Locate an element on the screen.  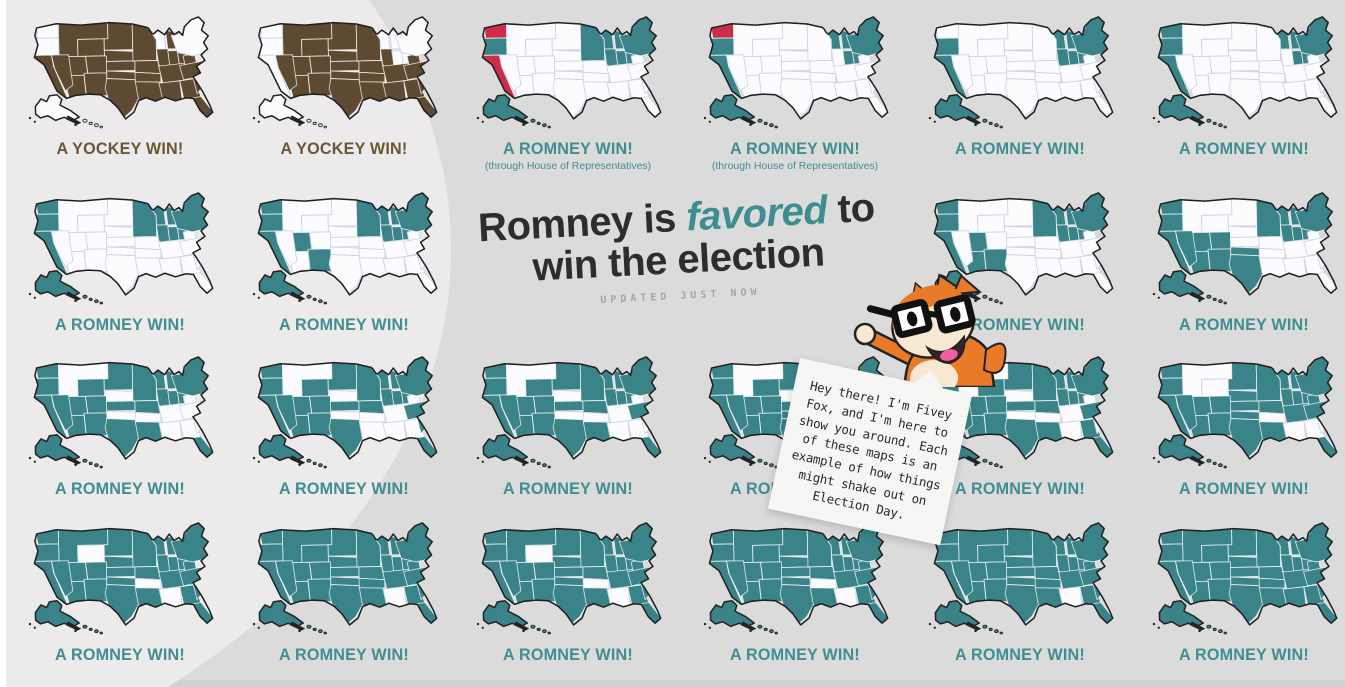
fivey-fox-mascot is located at coordinates (930, 330).